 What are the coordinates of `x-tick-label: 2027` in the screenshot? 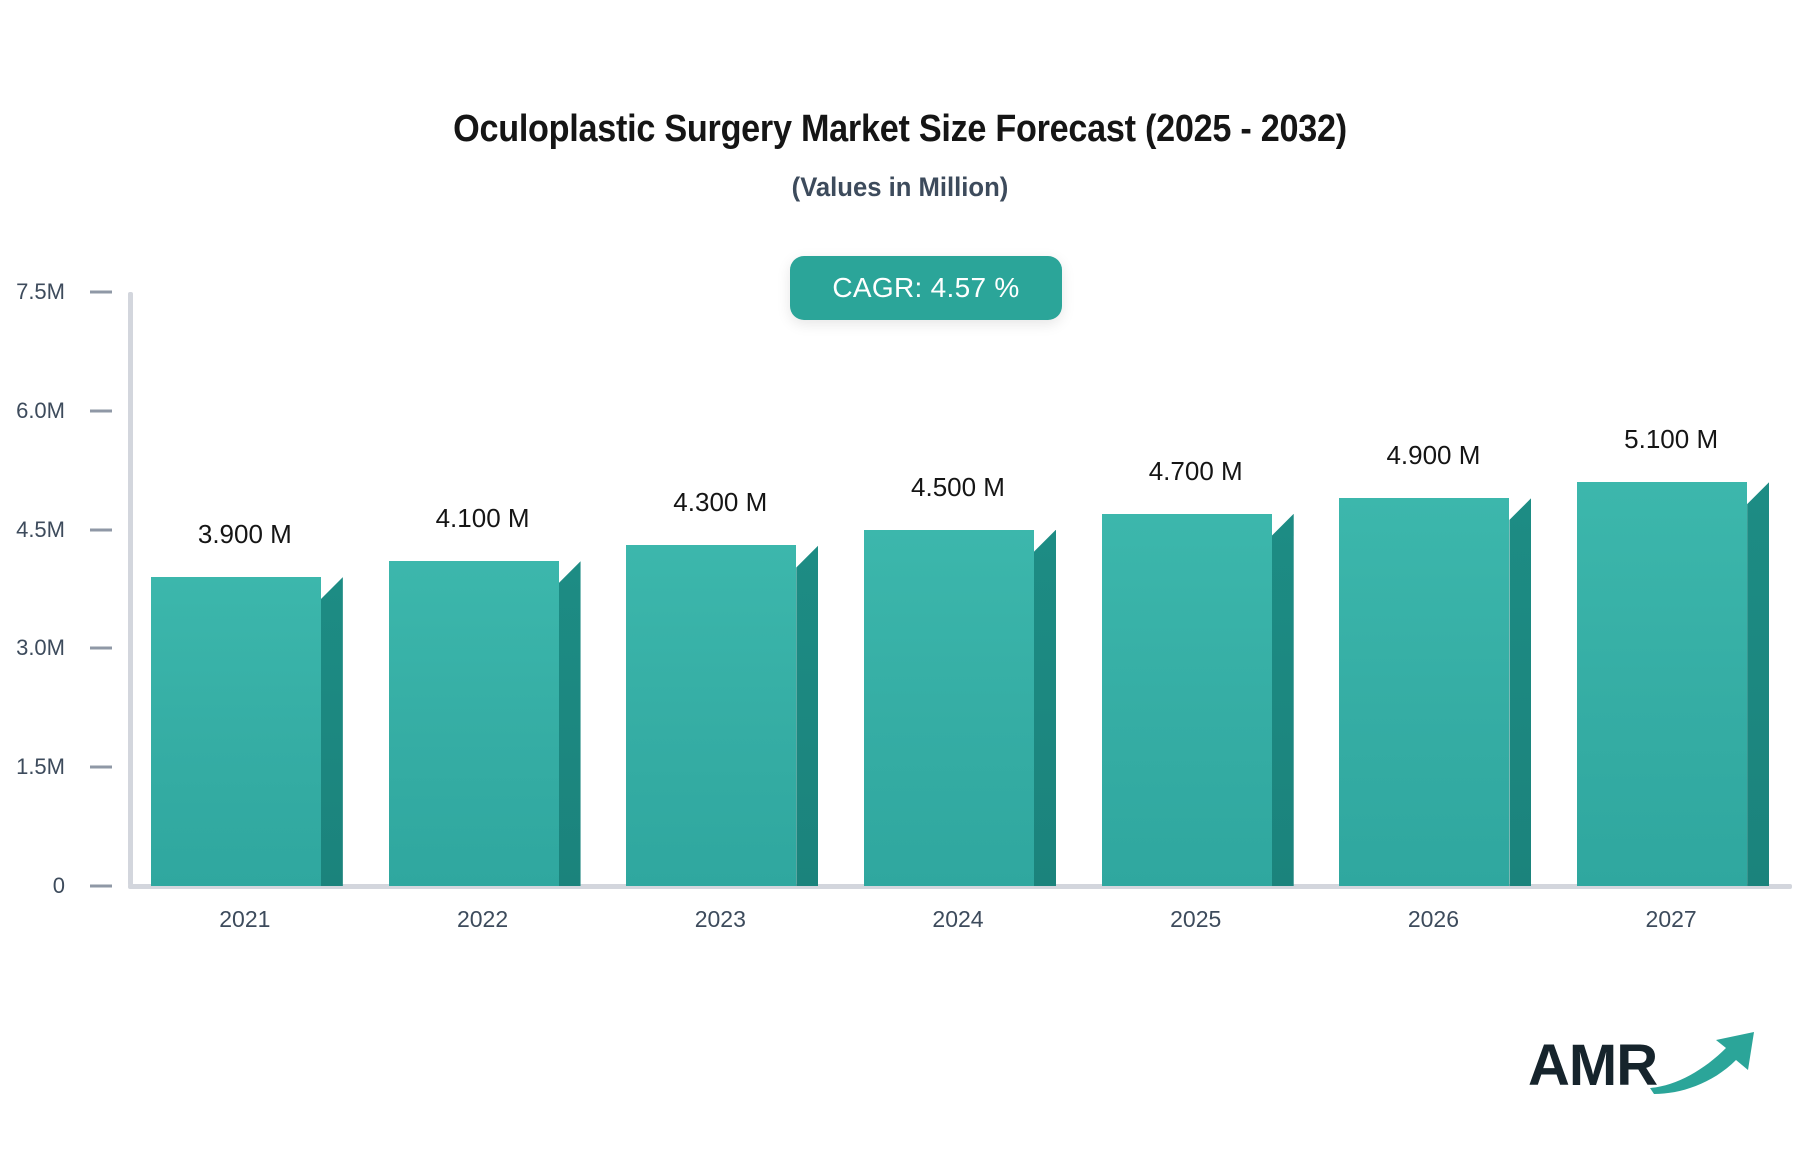 It's located at (1671, 919).